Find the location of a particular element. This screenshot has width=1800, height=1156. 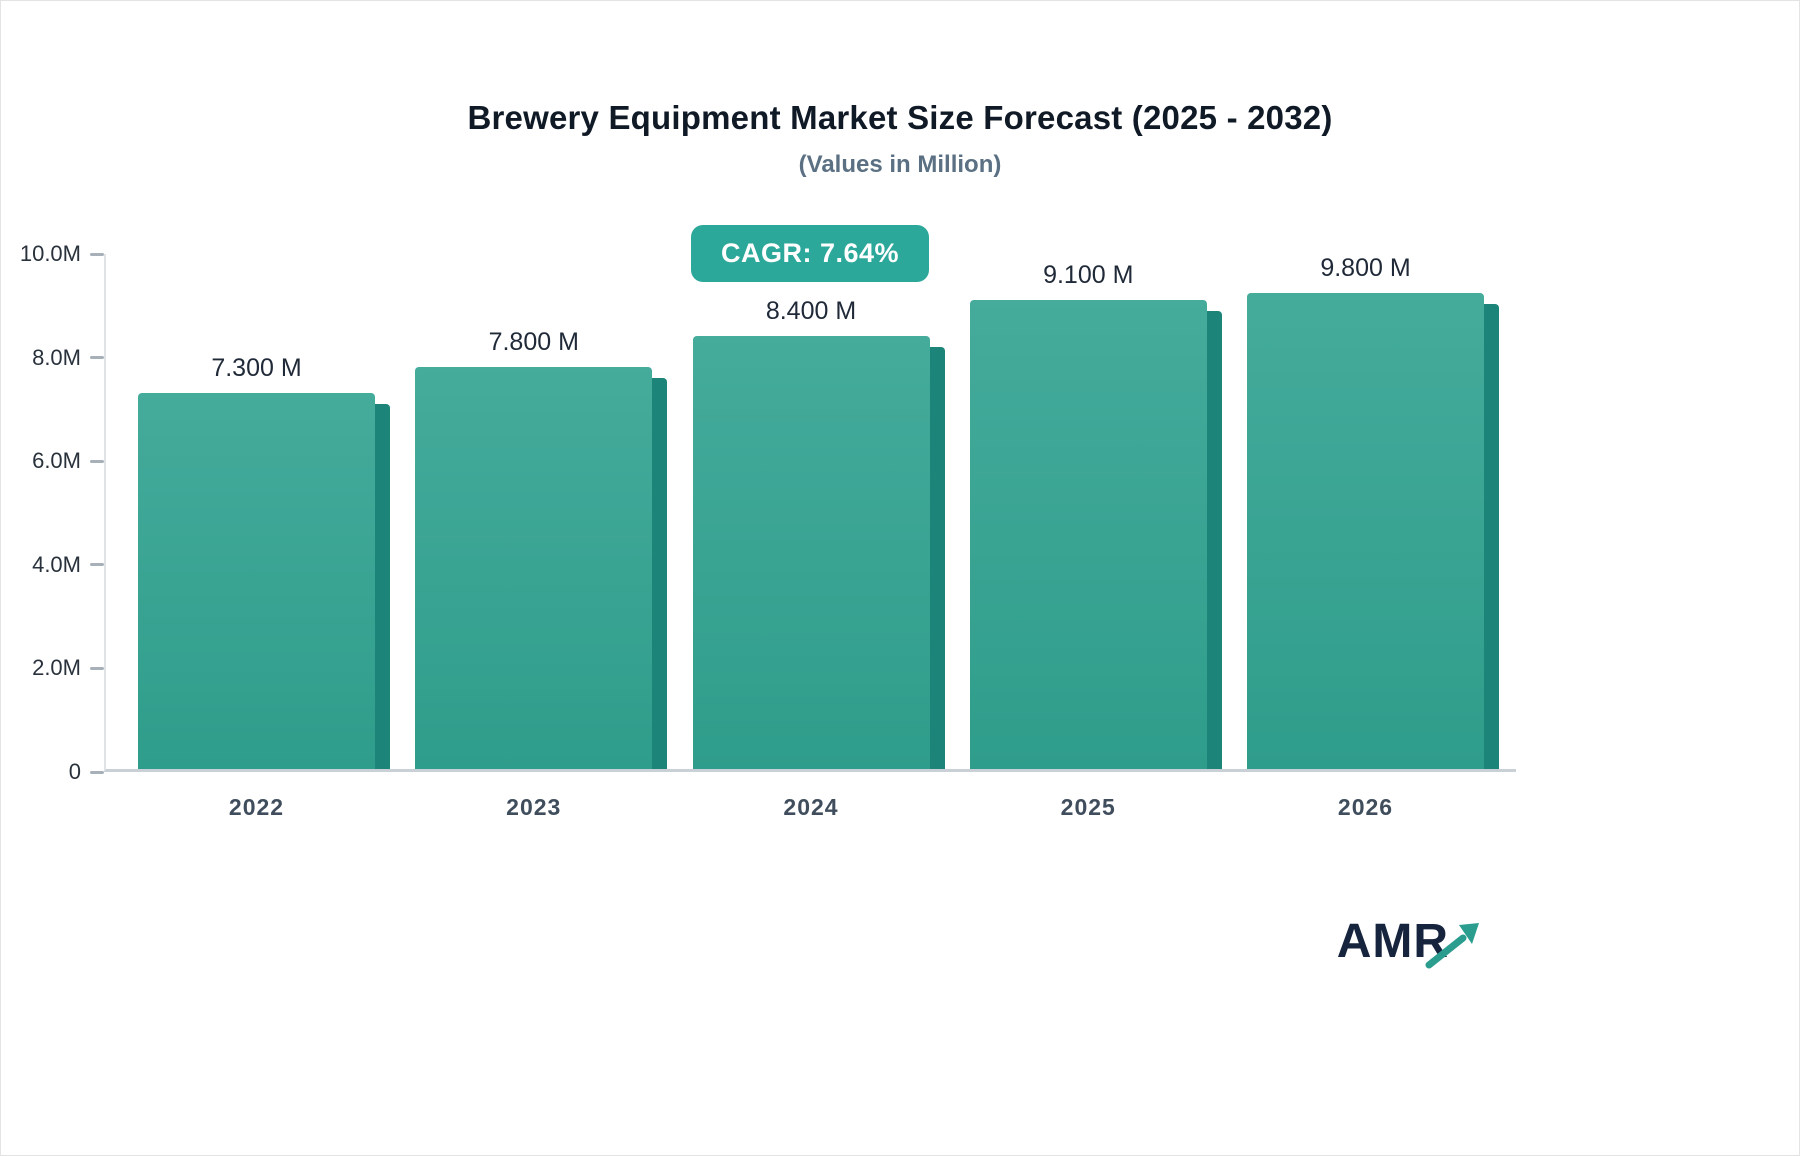

bar-group: 8.400 M 2024 is located at coordinates (818, 537).